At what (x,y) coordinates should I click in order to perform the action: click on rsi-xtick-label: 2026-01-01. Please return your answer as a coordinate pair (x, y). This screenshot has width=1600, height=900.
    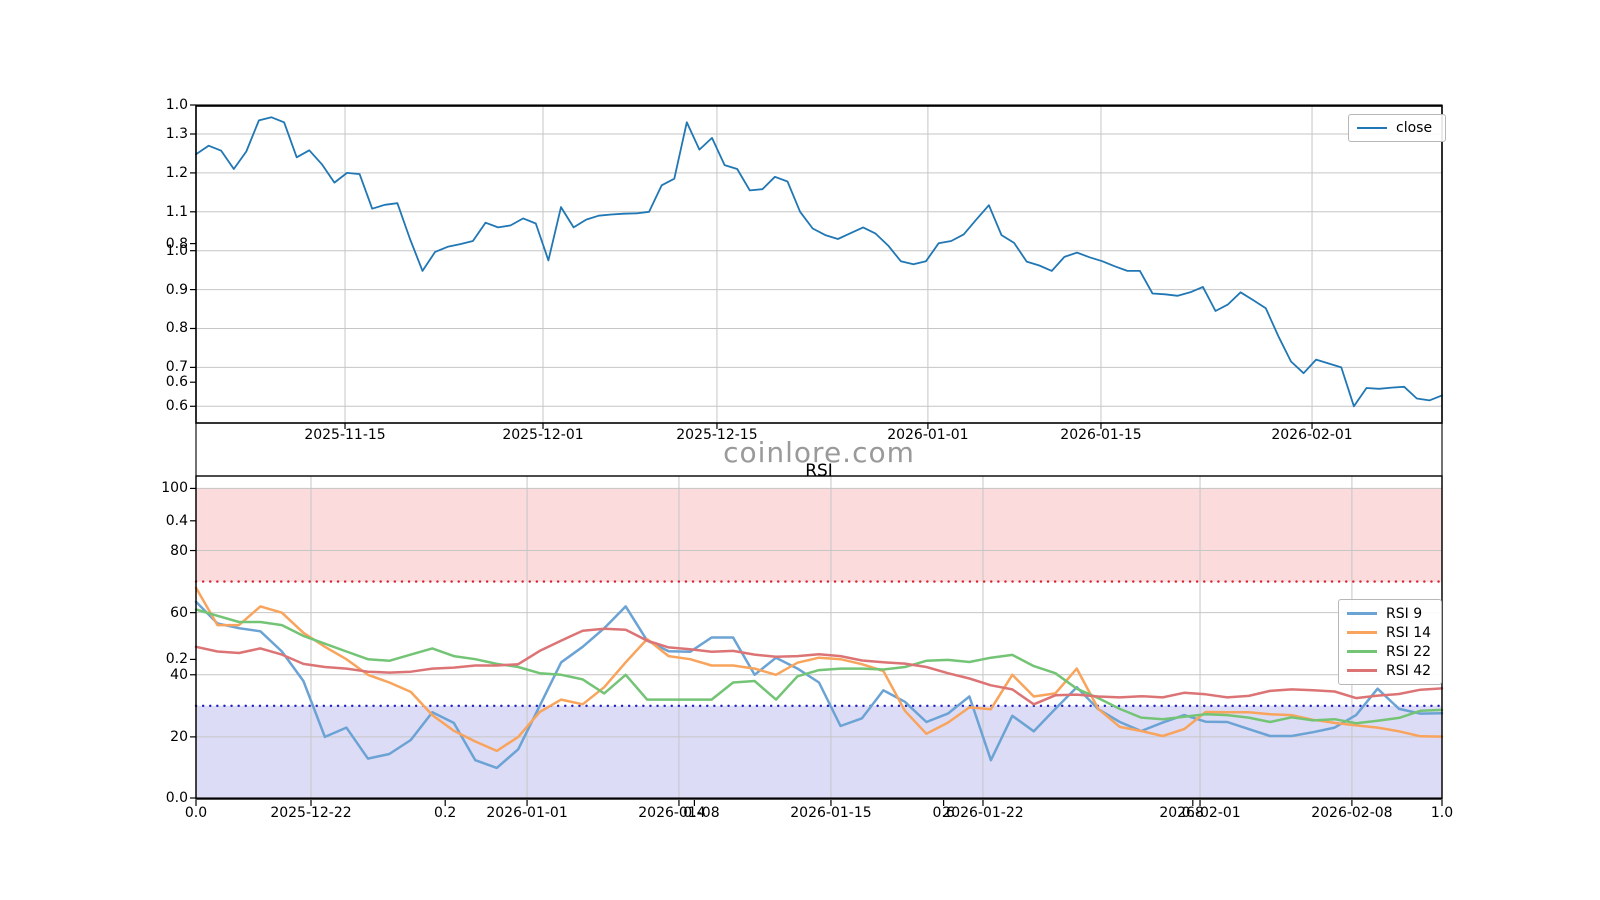
    Looking at the image, I should click on (527, 813).